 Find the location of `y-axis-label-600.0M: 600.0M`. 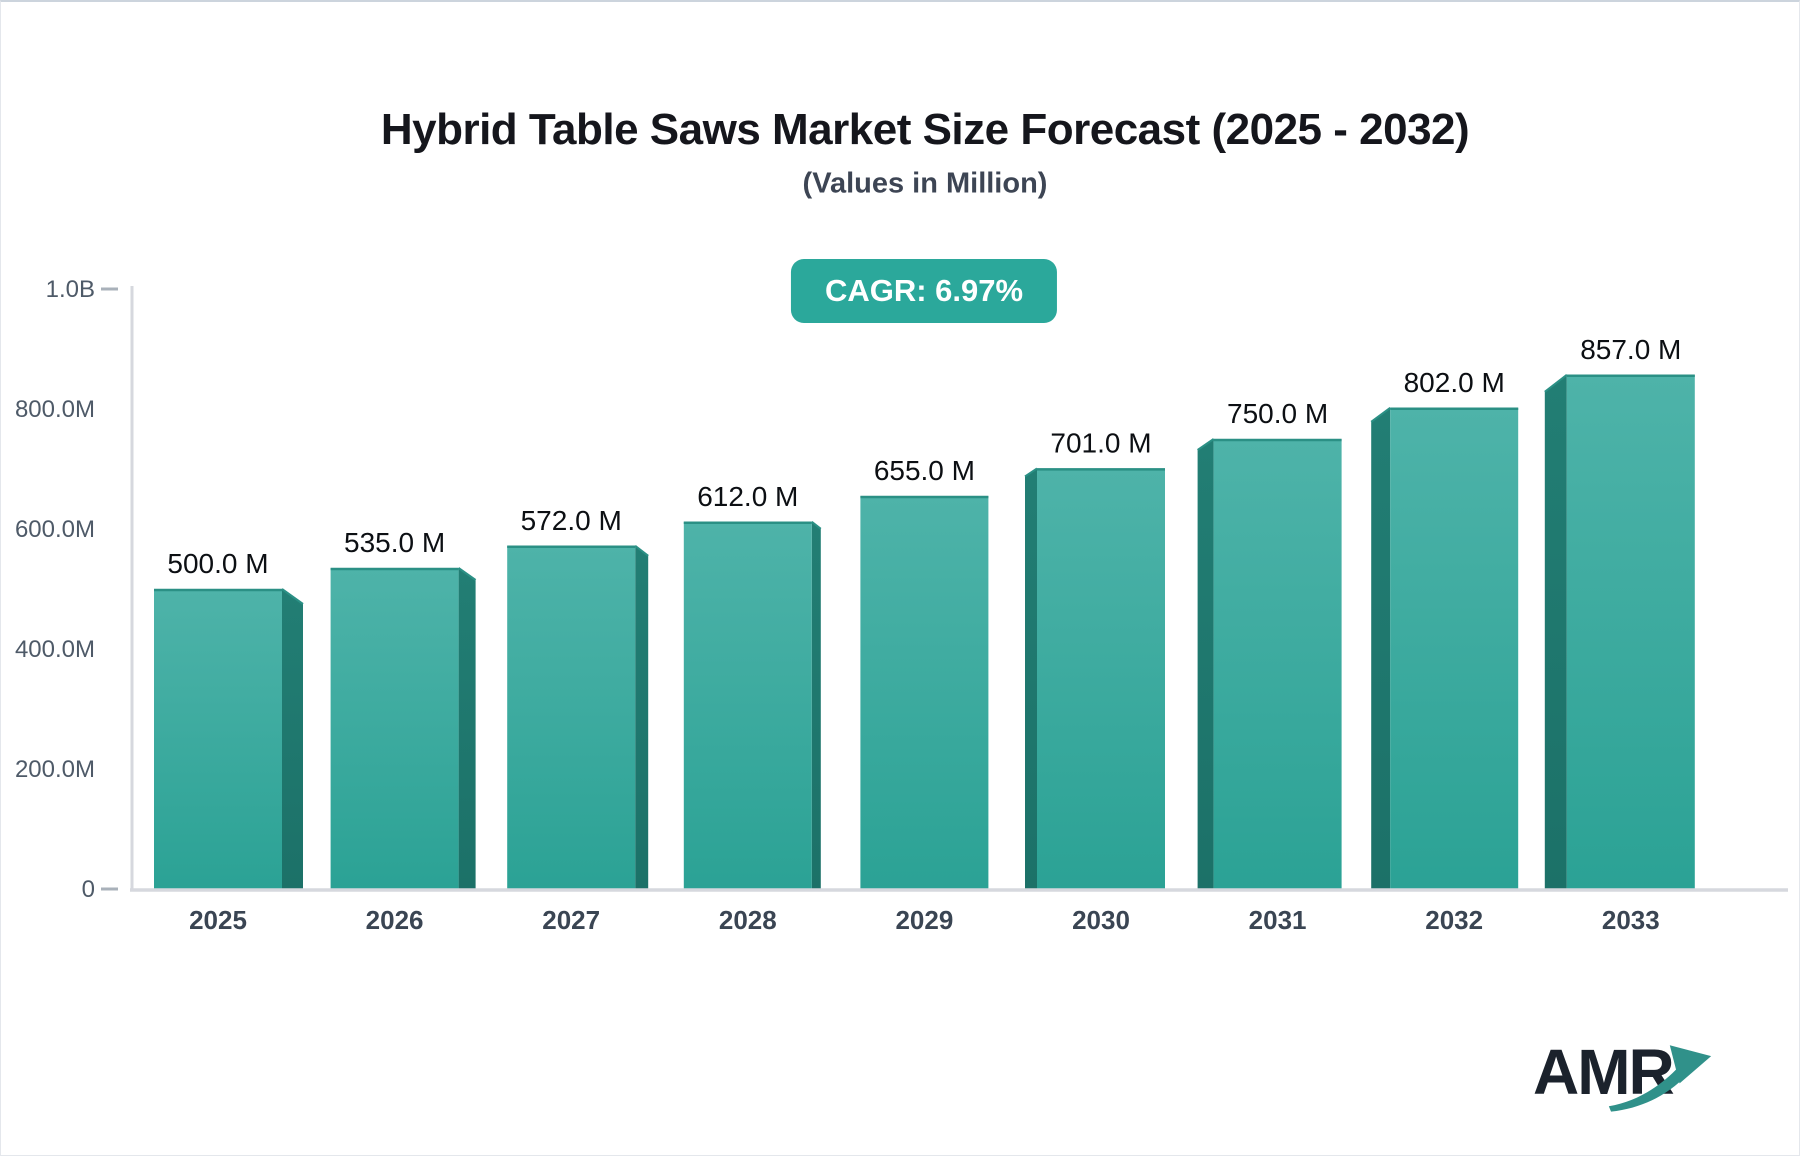

y-axis-label-600.0M: 600.0M is located at coordinates (55, 529).